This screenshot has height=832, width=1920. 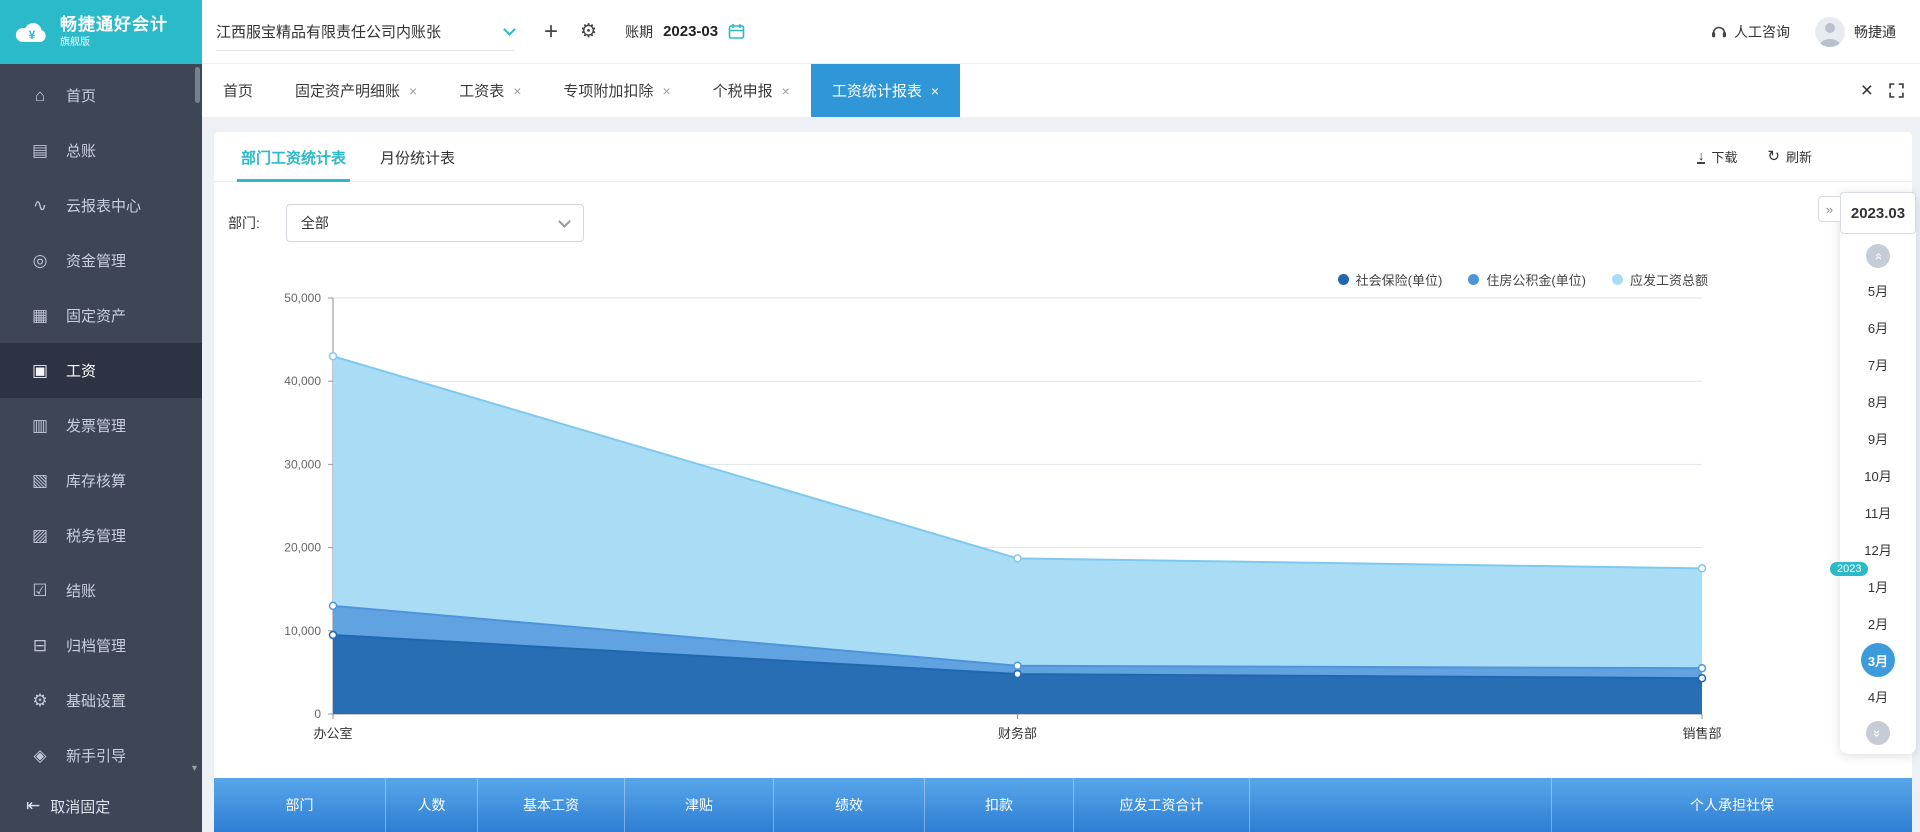 What do you see at coordinates (432, 805) in the screenshot?
I see `table-column-header: 人数` at bounding box center [432, 805].